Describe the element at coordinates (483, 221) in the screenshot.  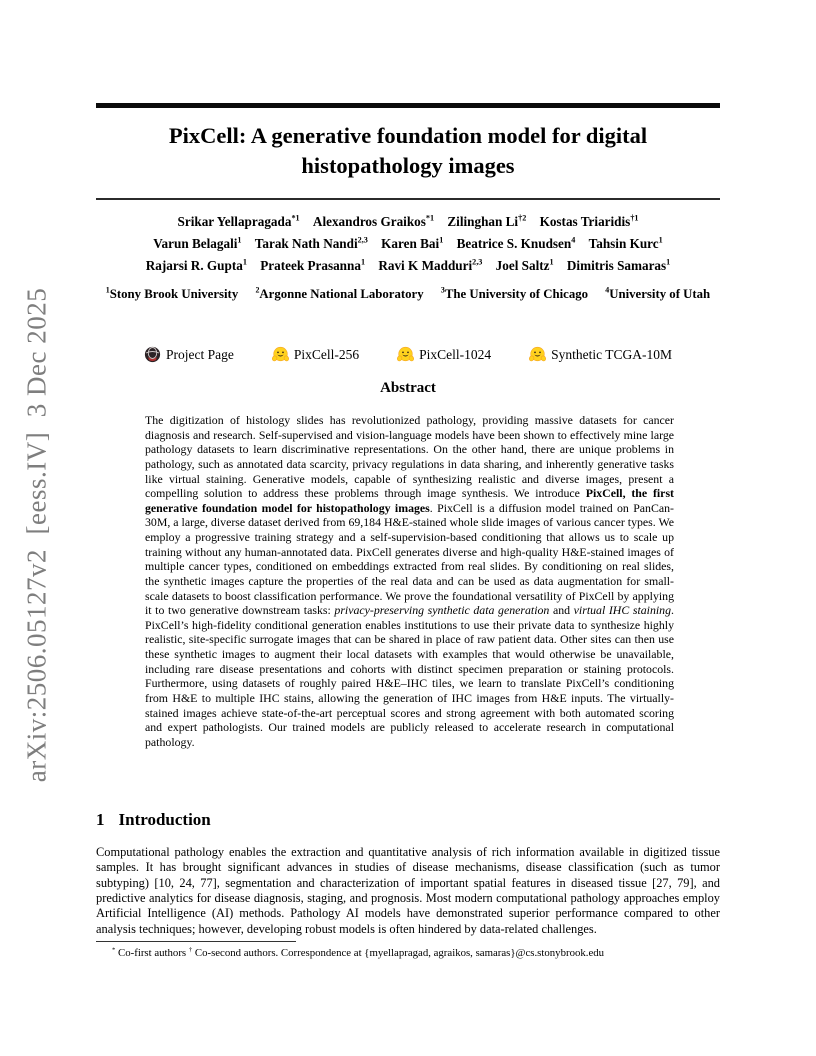
I see `author-name: Zilinghan Li` at that location.